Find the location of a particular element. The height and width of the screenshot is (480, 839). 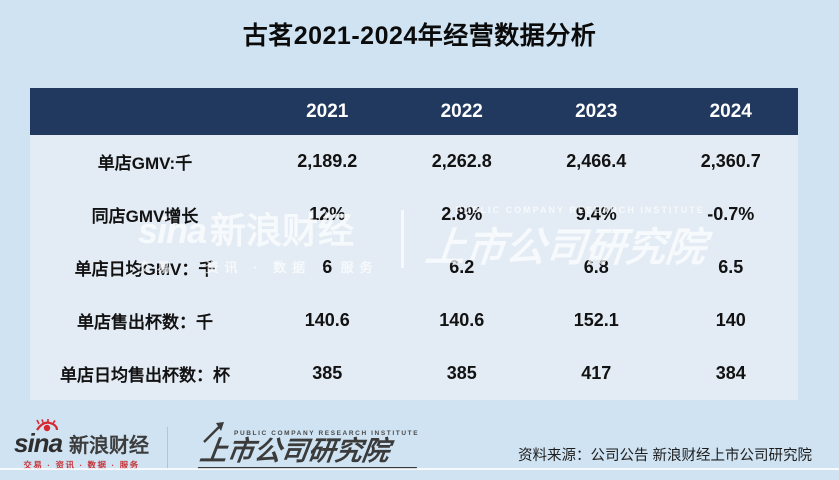

value-cell: 2.8% is located at coordinates (462, 214).